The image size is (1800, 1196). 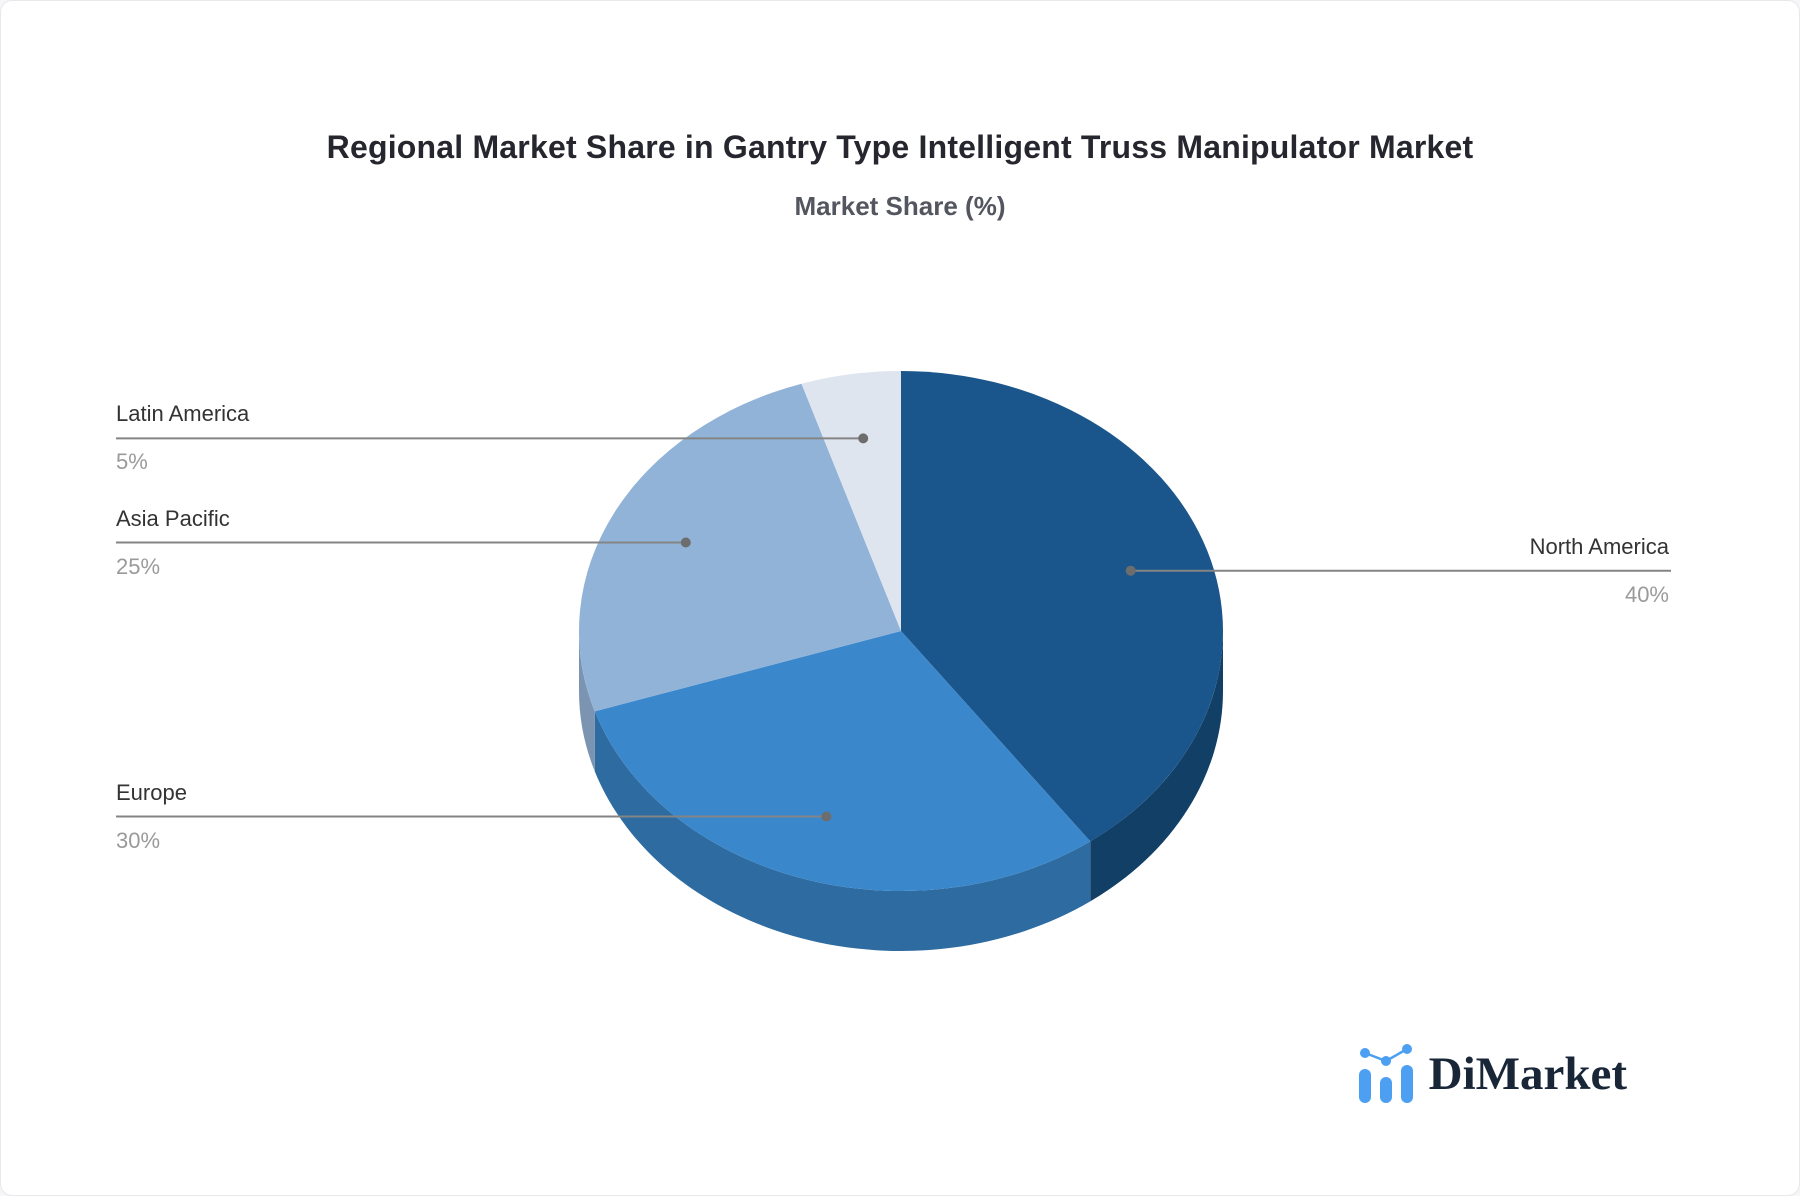 What do you see at coordinates (132, 462) in the screenshot?
I see `slice-percent-latin-america: 5%` at bounding box center [132, 462].